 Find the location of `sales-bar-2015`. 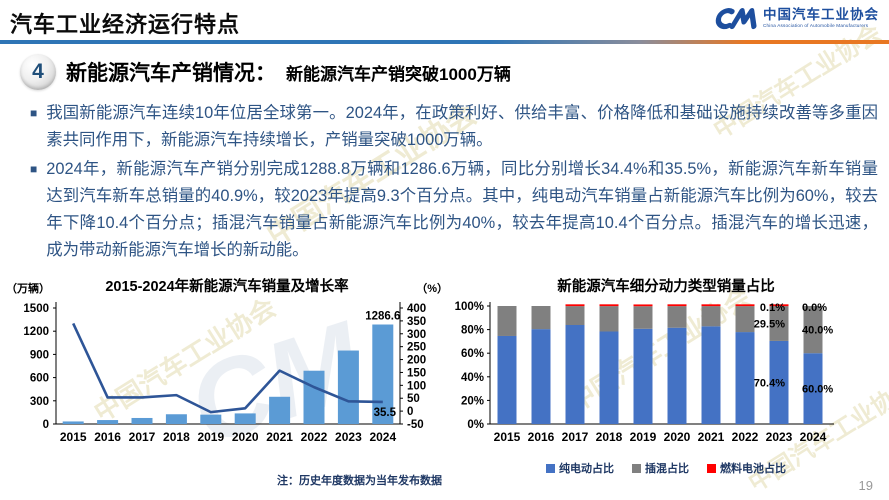

sales-bar-2015 is located at coordinates (73, 422).